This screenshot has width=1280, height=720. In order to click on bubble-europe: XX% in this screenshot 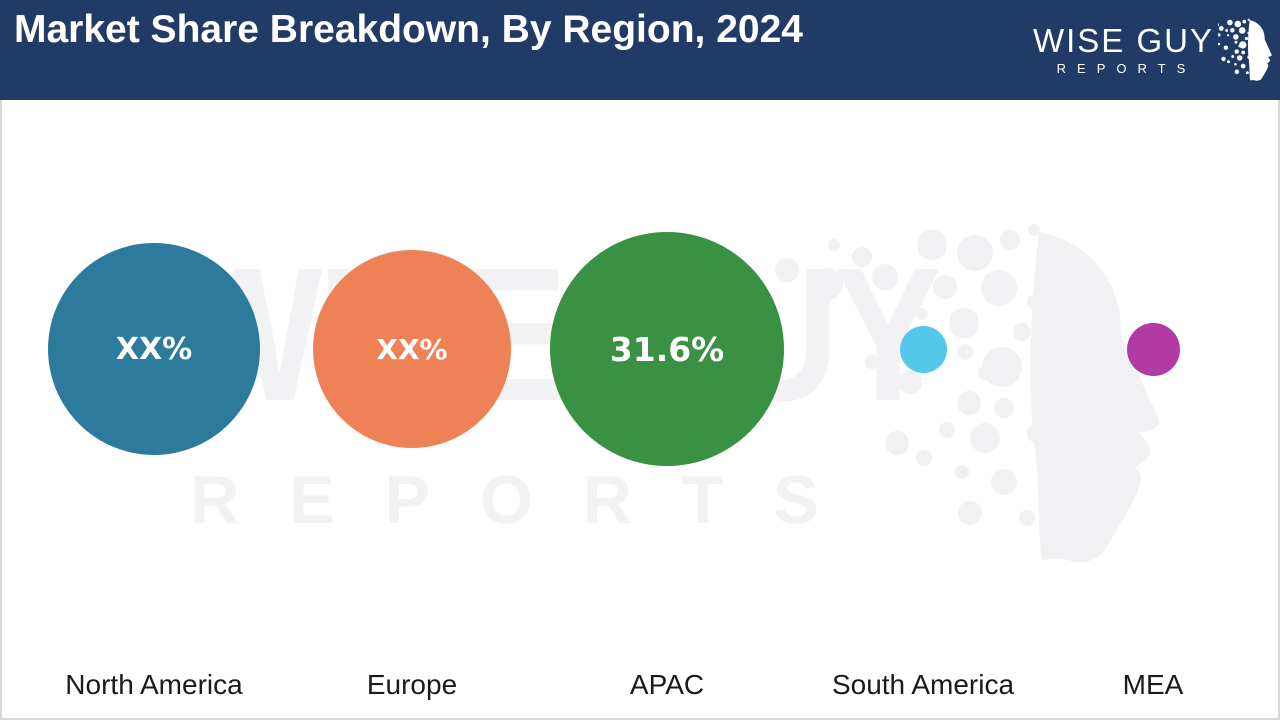, I will do `click(412, 349)`.